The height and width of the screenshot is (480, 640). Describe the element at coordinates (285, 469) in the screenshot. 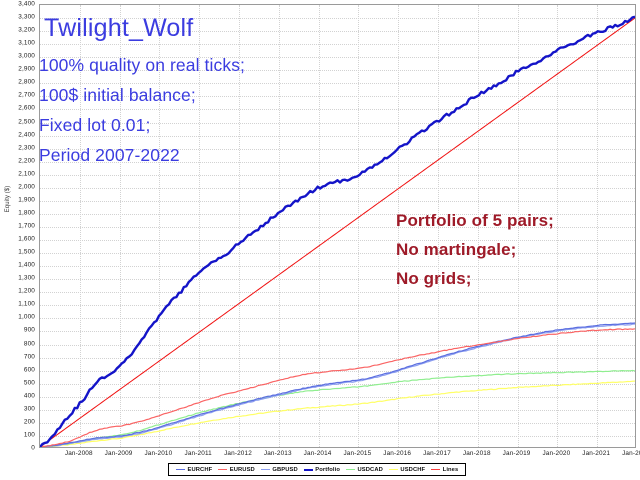

I see `legend-label: GBPUSD` at that location.